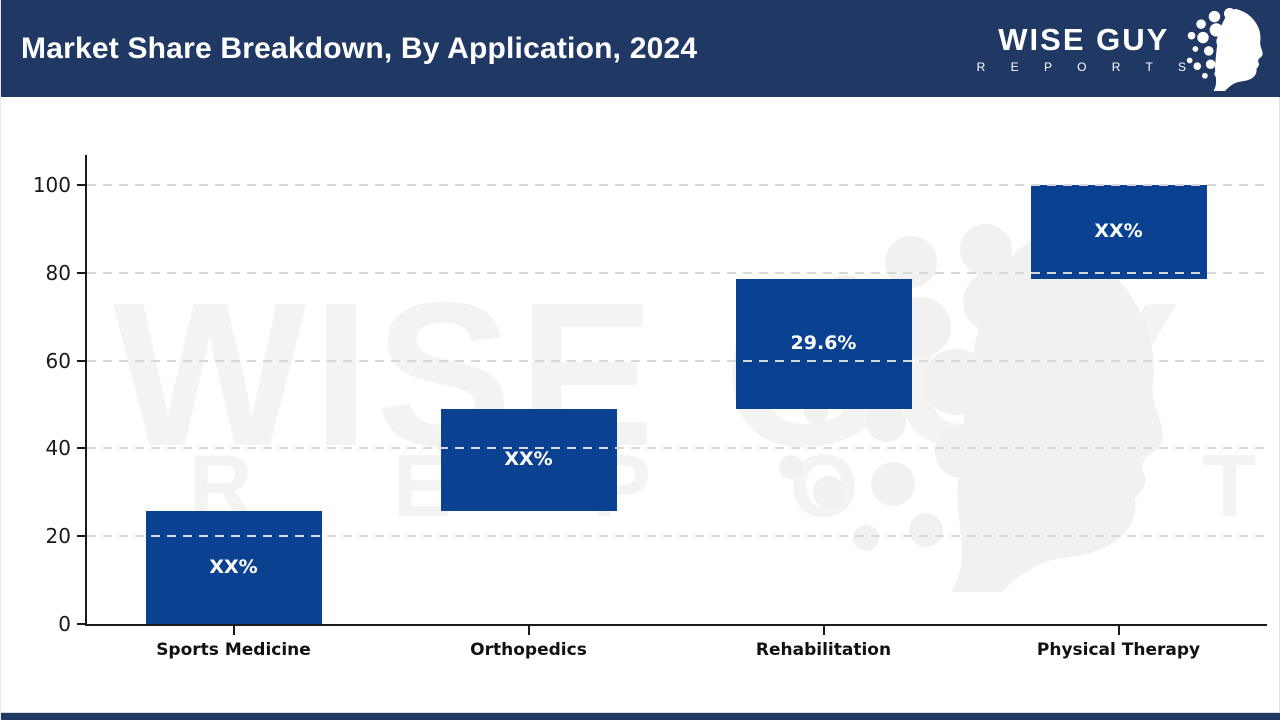 The height and width of the screenshot is (720, 1280). I want to click on bar-rehabilitation, so click(823, 343).